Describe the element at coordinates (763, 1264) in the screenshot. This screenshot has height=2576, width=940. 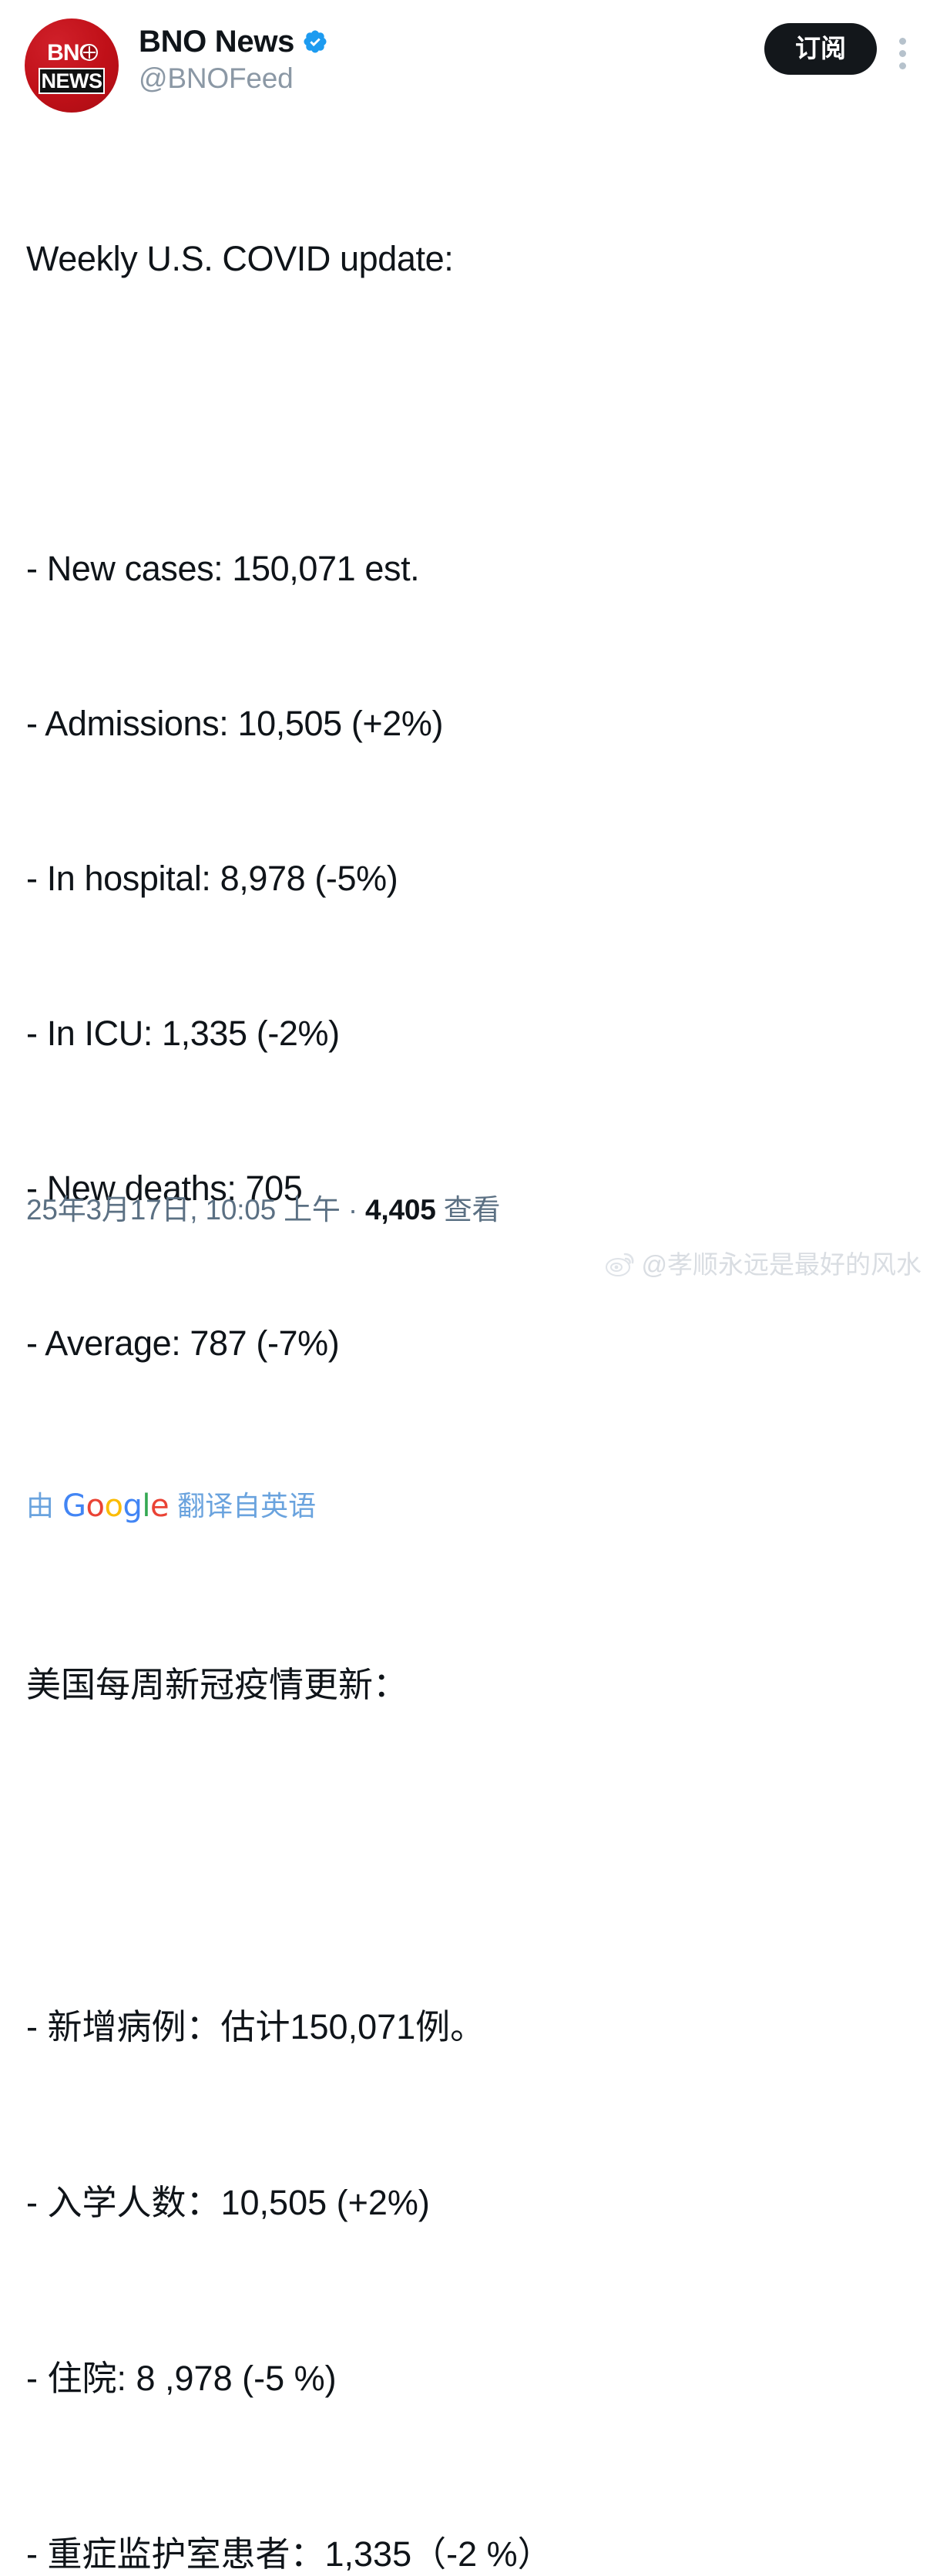
I see `weibo-watermark: @孝顺永远是最好的风水` at that location.